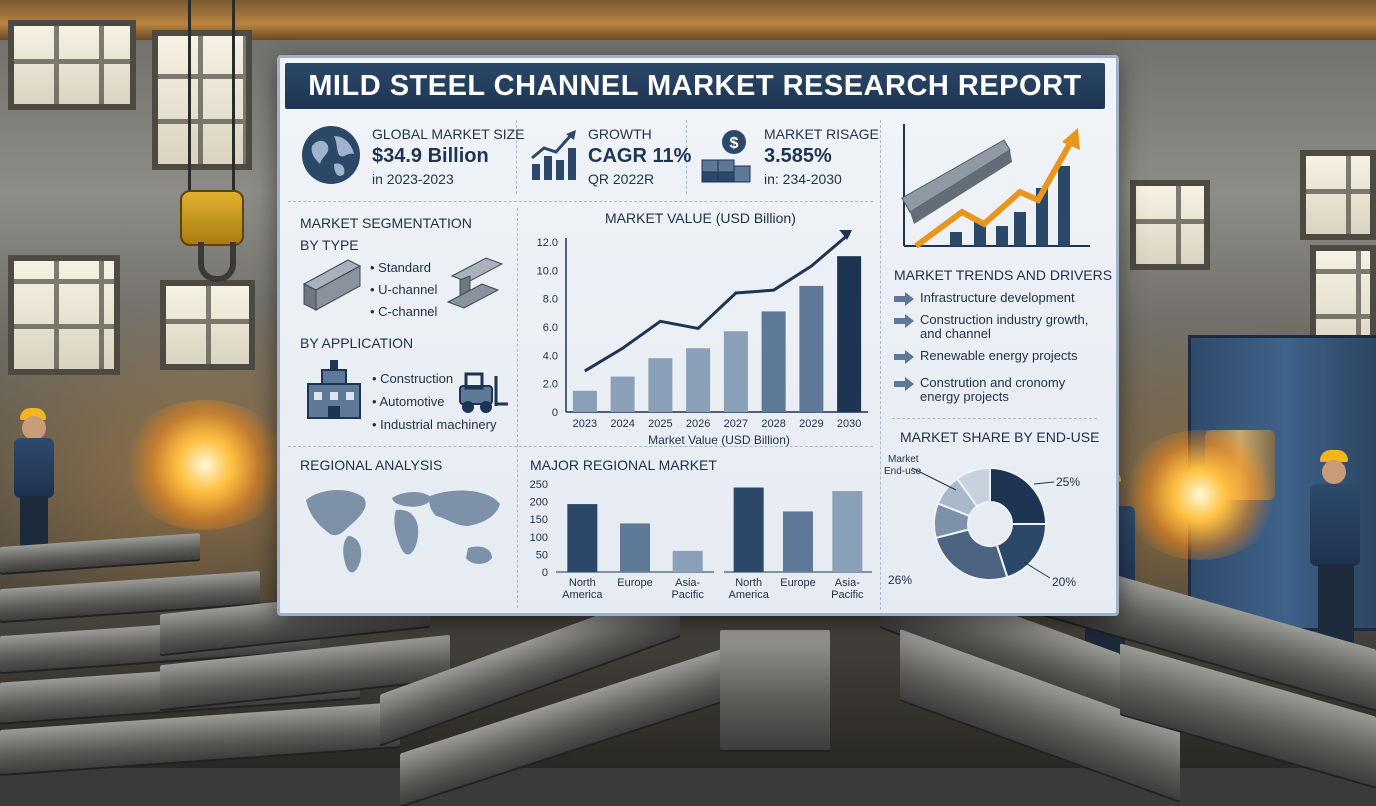  Describe the element at coordinates (550, 328) in the screenshot. I see `y-tick-label: 6.0` at that location.